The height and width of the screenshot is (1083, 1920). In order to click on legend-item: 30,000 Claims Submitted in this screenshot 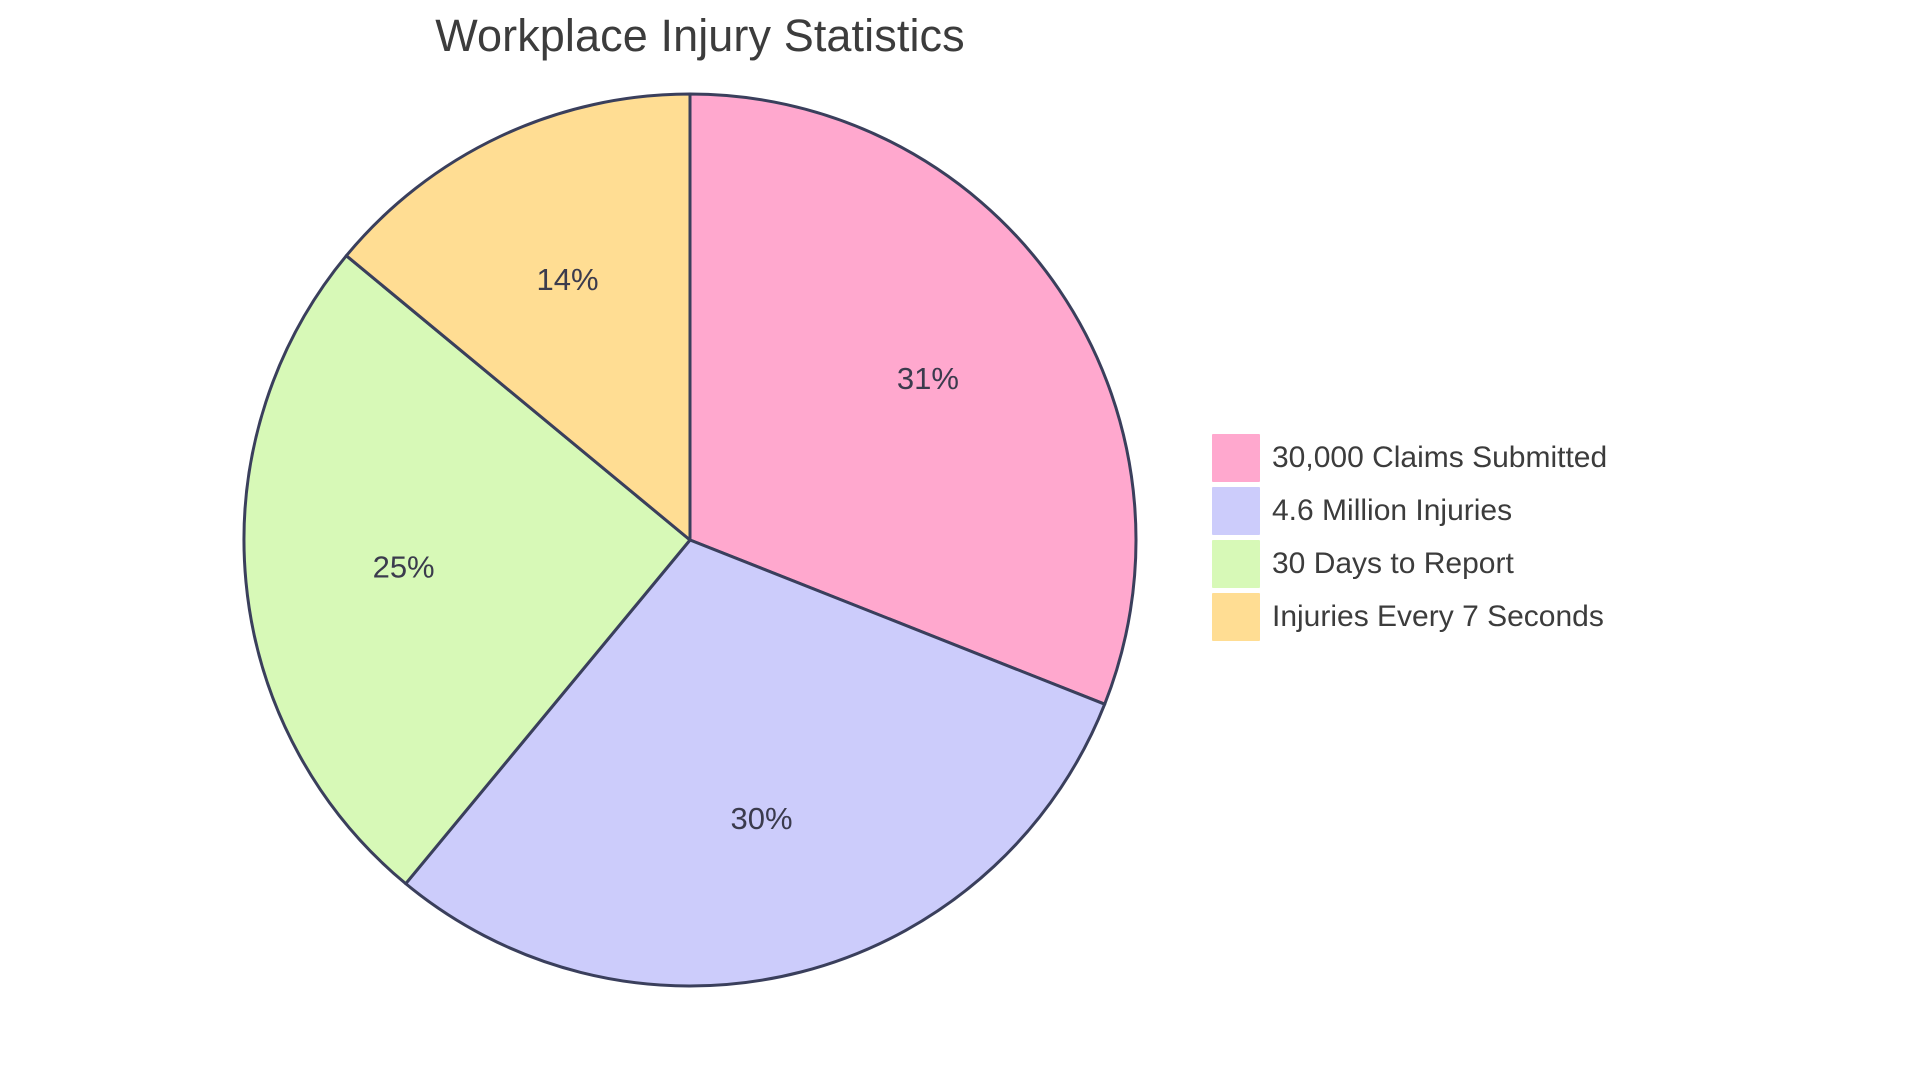, I will do `click(1512, 457)`.